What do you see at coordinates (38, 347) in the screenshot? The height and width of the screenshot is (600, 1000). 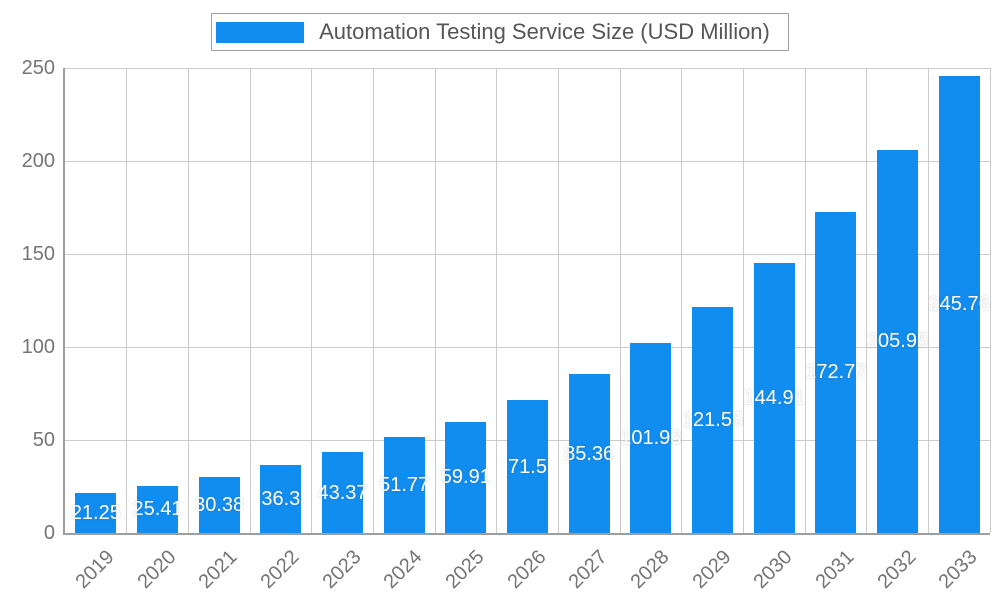 I see `y-tick-label-100: 100` at bounding box center [38, 347].